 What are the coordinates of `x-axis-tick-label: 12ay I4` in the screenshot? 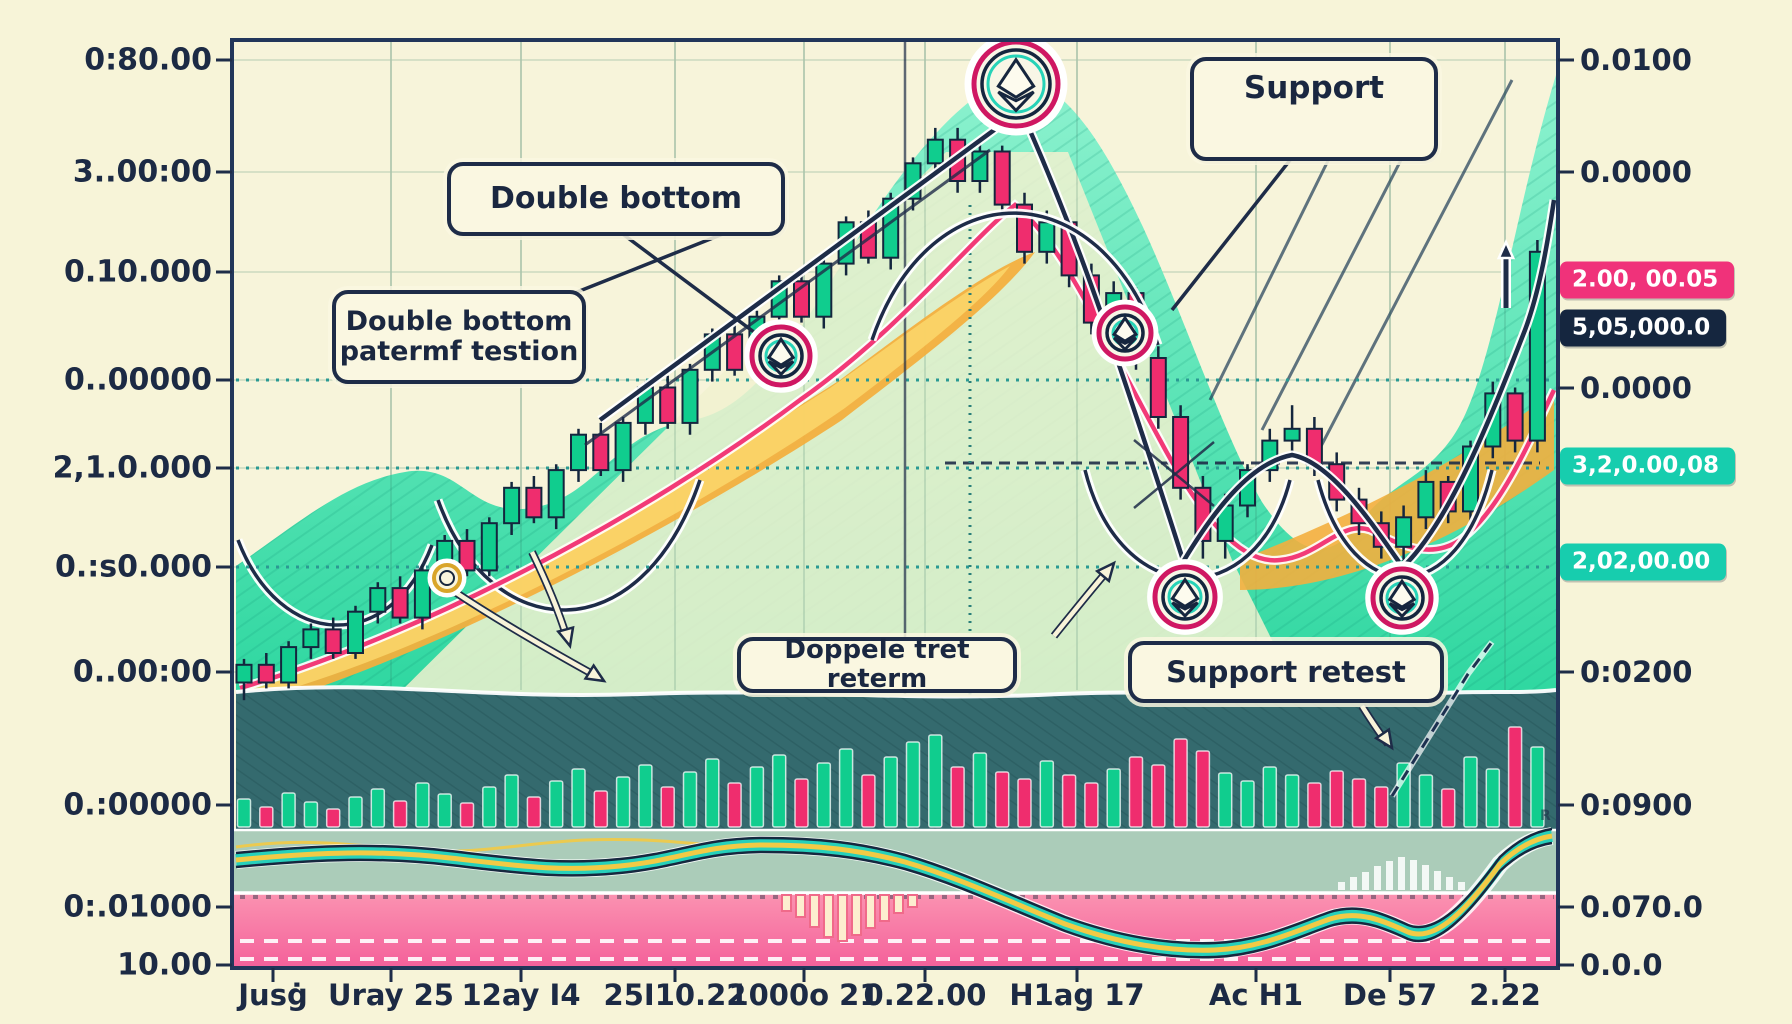 It's located at (521, 995).